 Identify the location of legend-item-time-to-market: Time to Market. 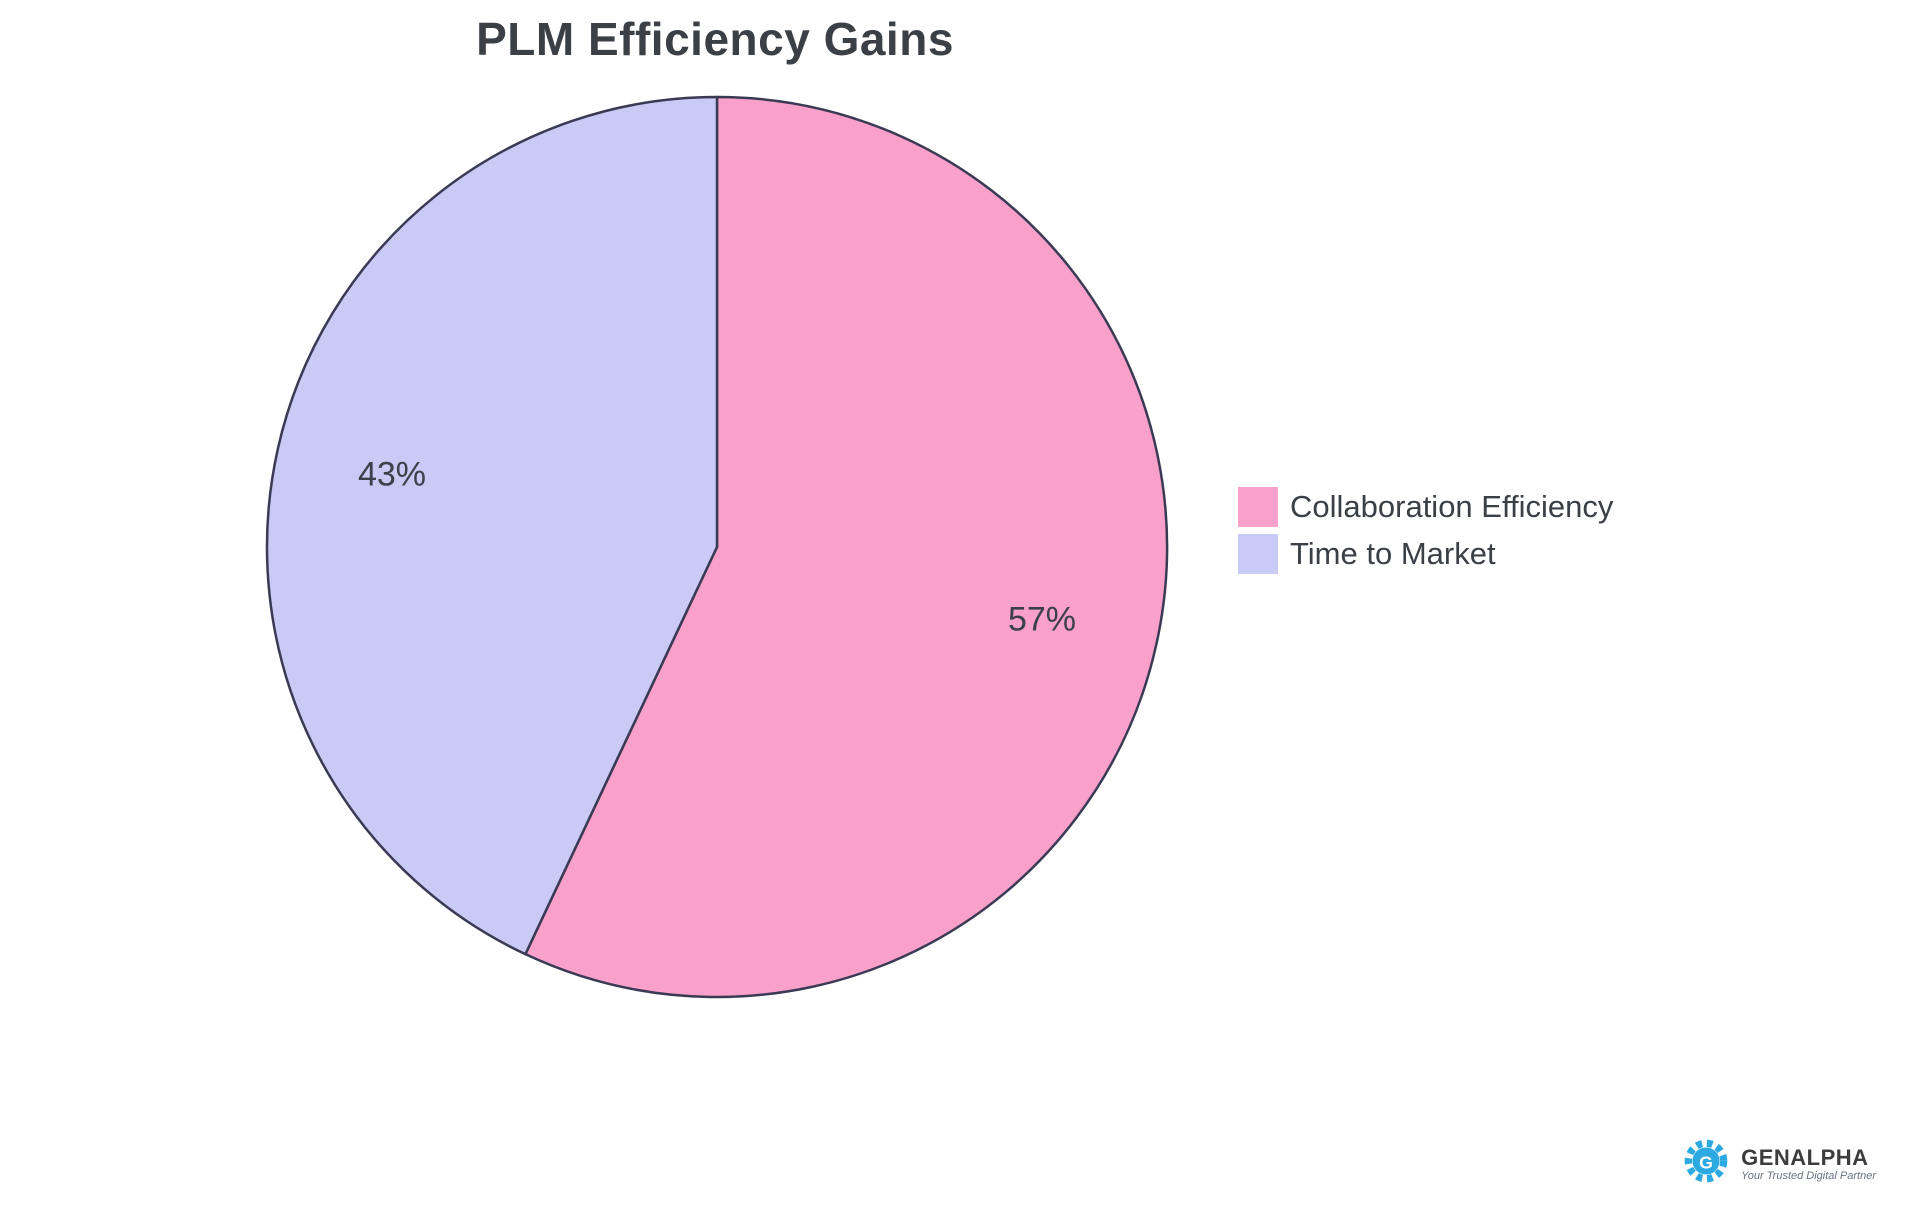
(1425, 554).